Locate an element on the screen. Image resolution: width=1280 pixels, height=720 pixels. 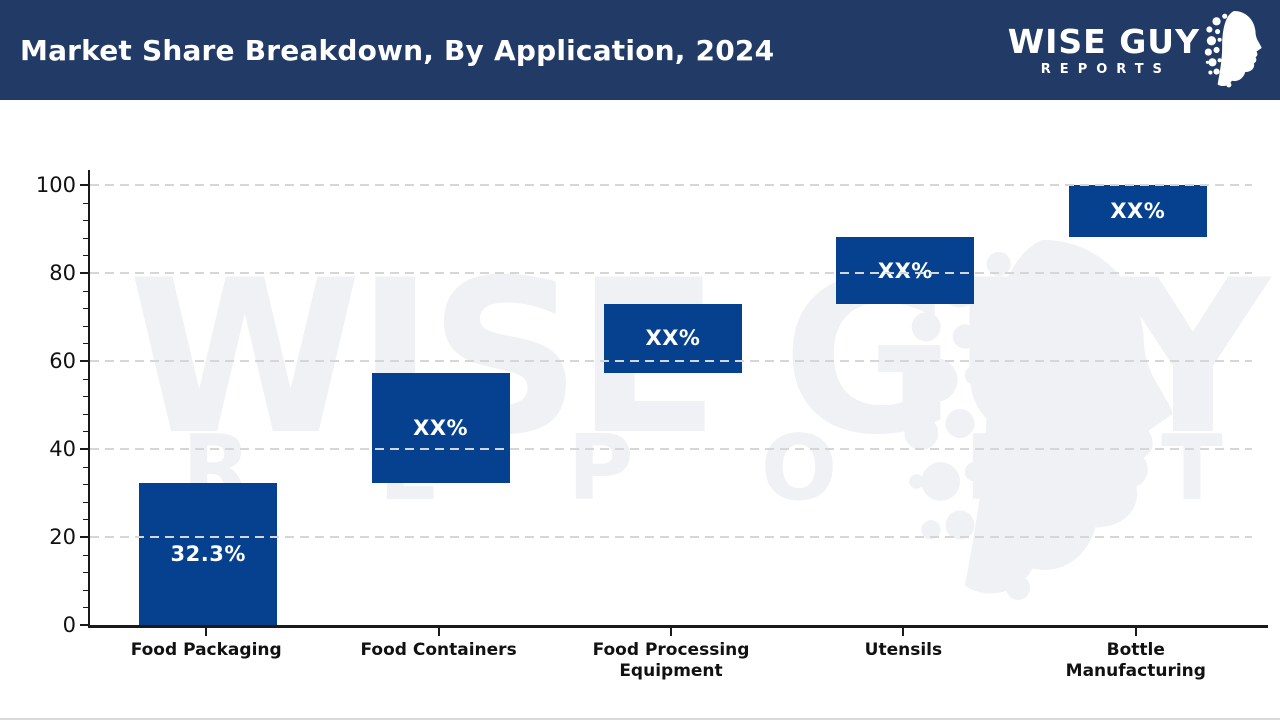
waterfall-bar: 32.3% is located at coordinates (208, 553).